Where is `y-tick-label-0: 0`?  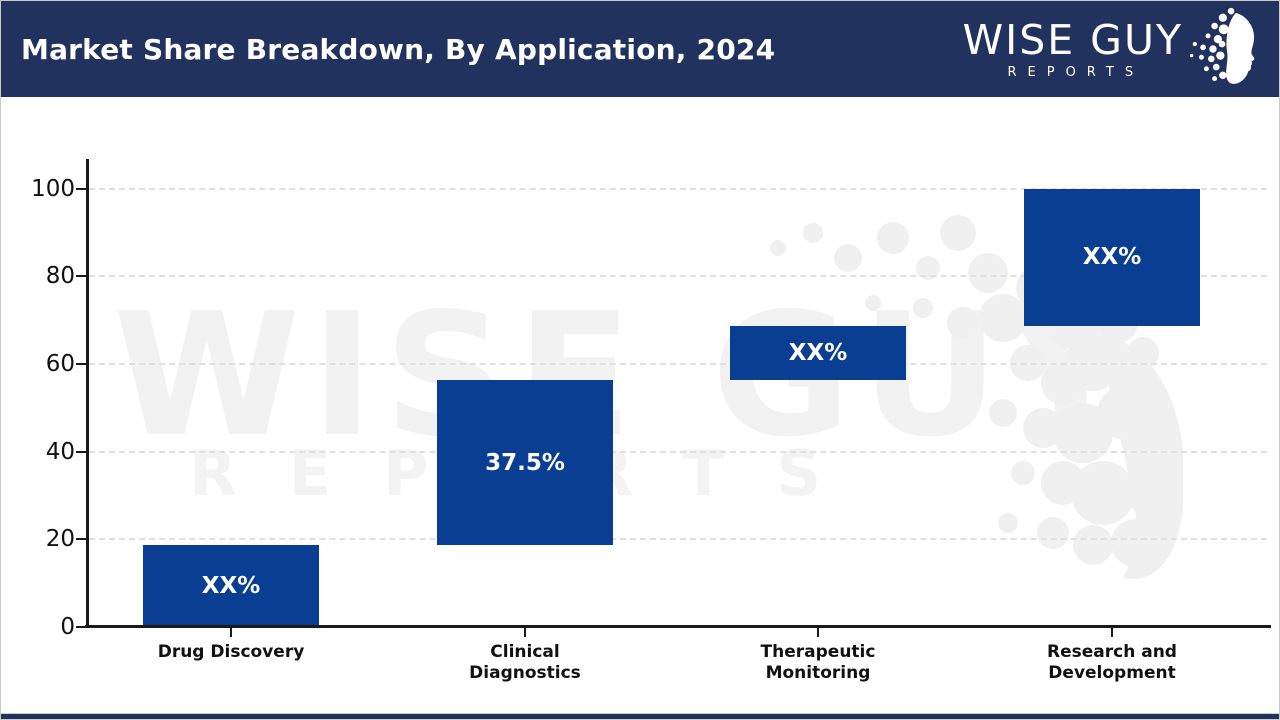 y-tick-label-0: 0 is located at coordinates (67, 627).